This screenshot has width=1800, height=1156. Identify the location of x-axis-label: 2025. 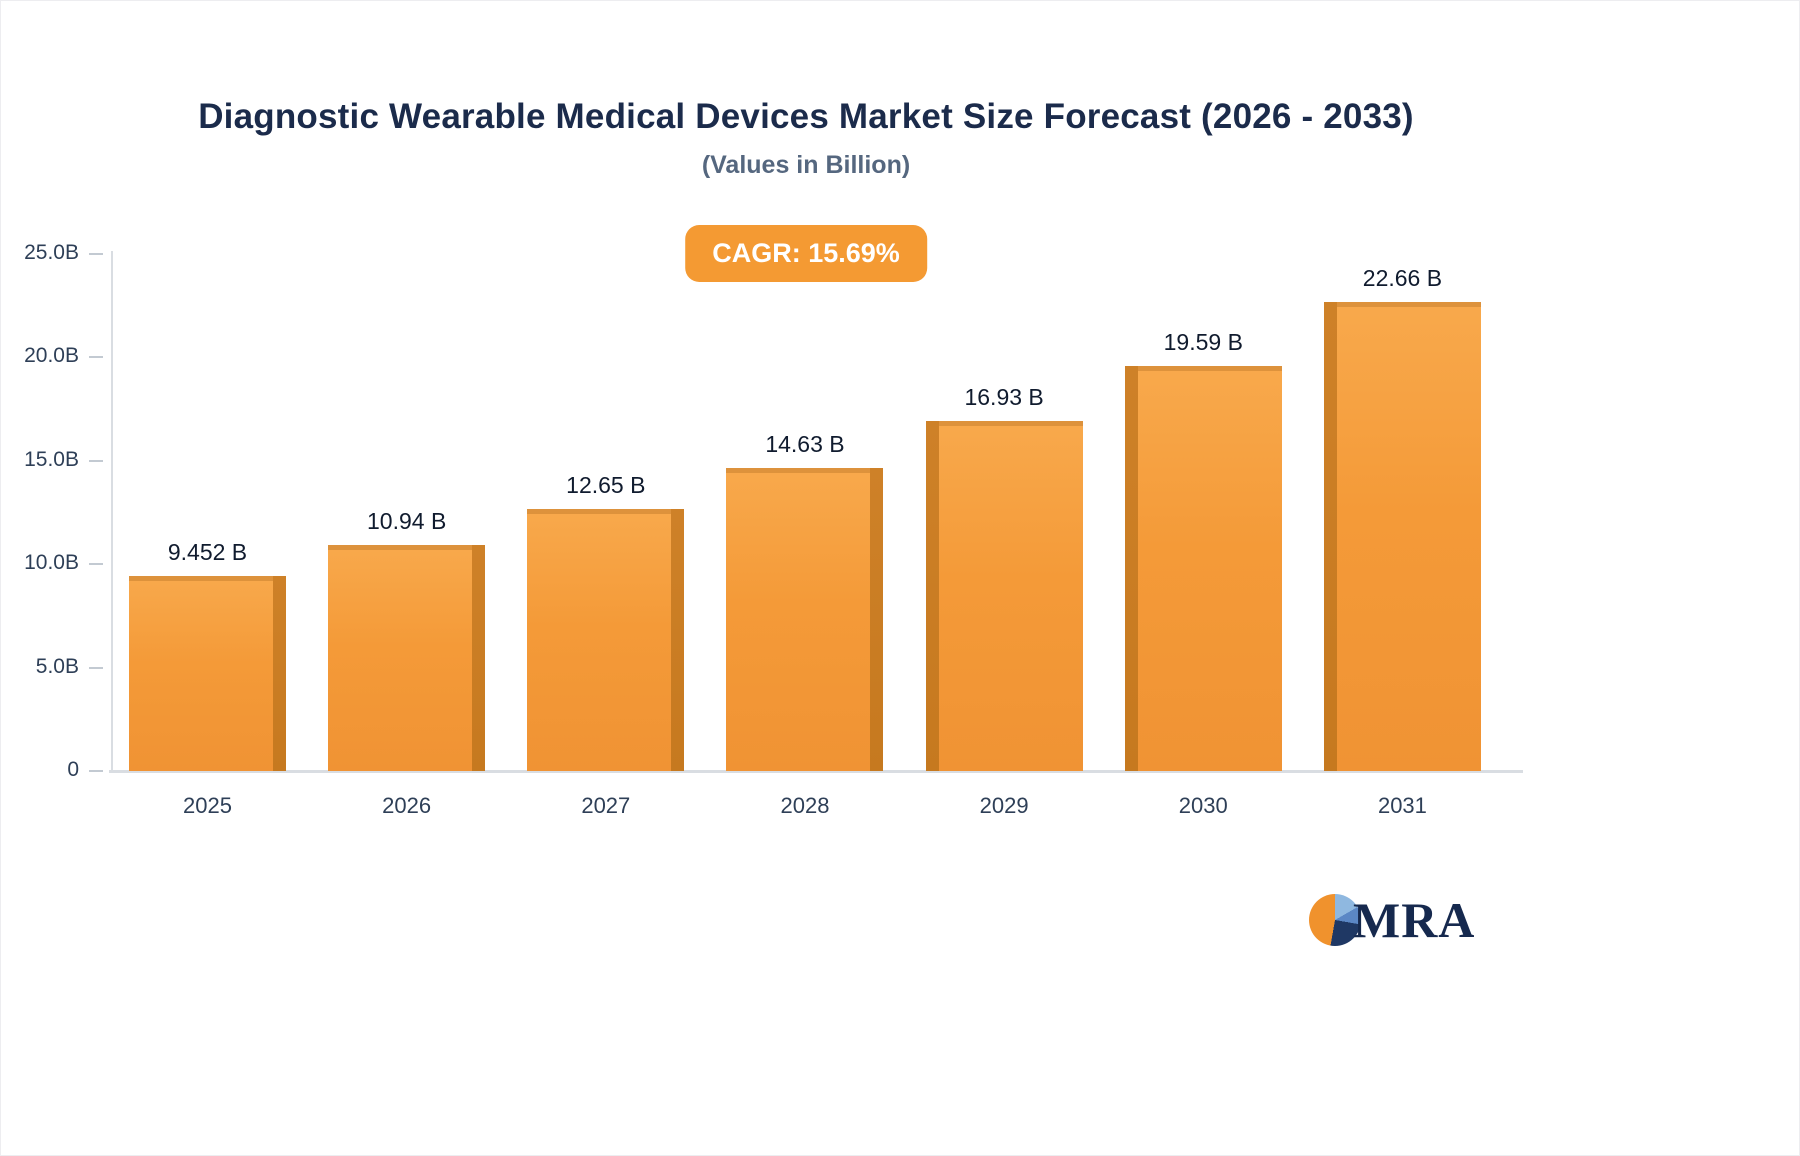
(207, 805).